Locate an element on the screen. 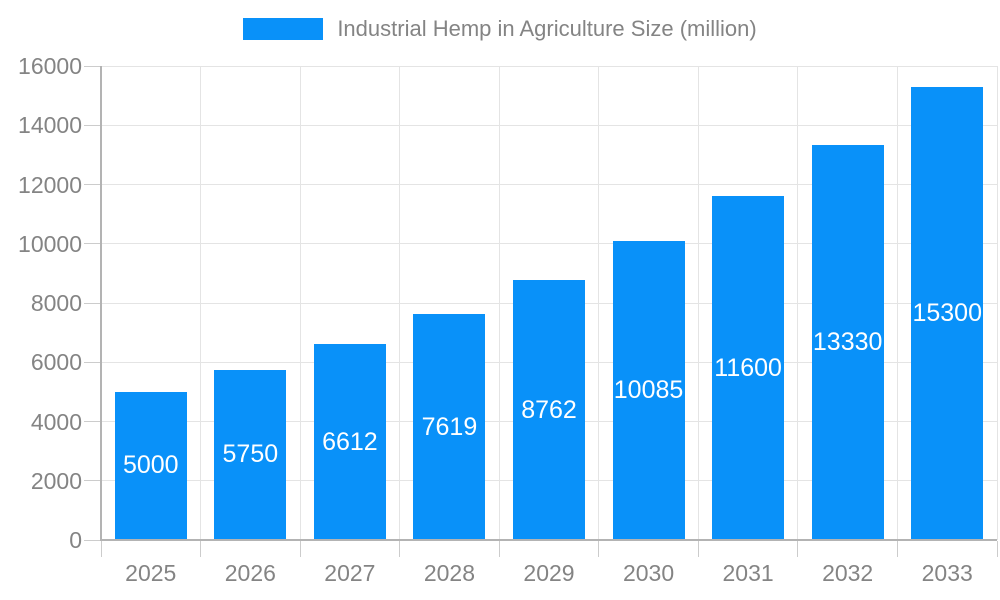 The height and width of the screenshot is (600, 1000). x-tick-label: 2028 is located at coordinates (449, 573).